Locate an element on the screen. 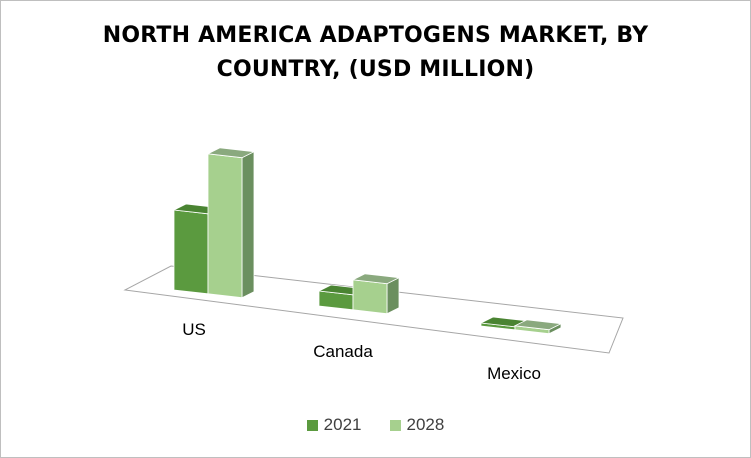 This screenshot has width=751, height=458. legend-swatch-2028 is located at coordinates (395, 425).